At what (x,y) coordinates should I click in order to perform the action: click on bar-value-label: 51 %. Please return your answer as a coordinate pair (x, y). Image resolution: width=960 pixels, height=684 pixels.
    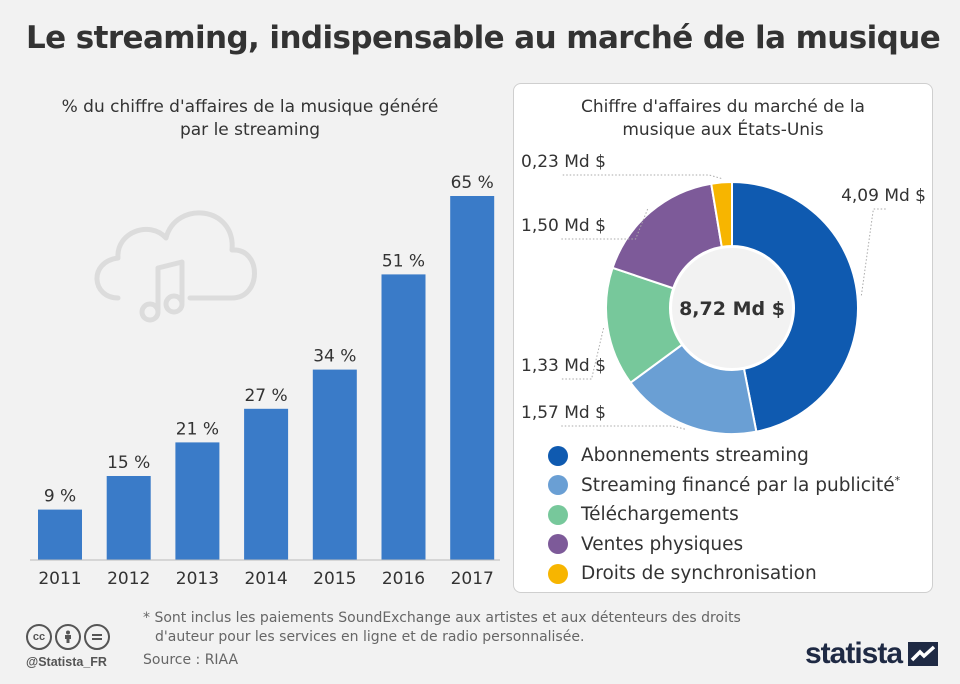
    Looking at the image, I should click on (403, 261).